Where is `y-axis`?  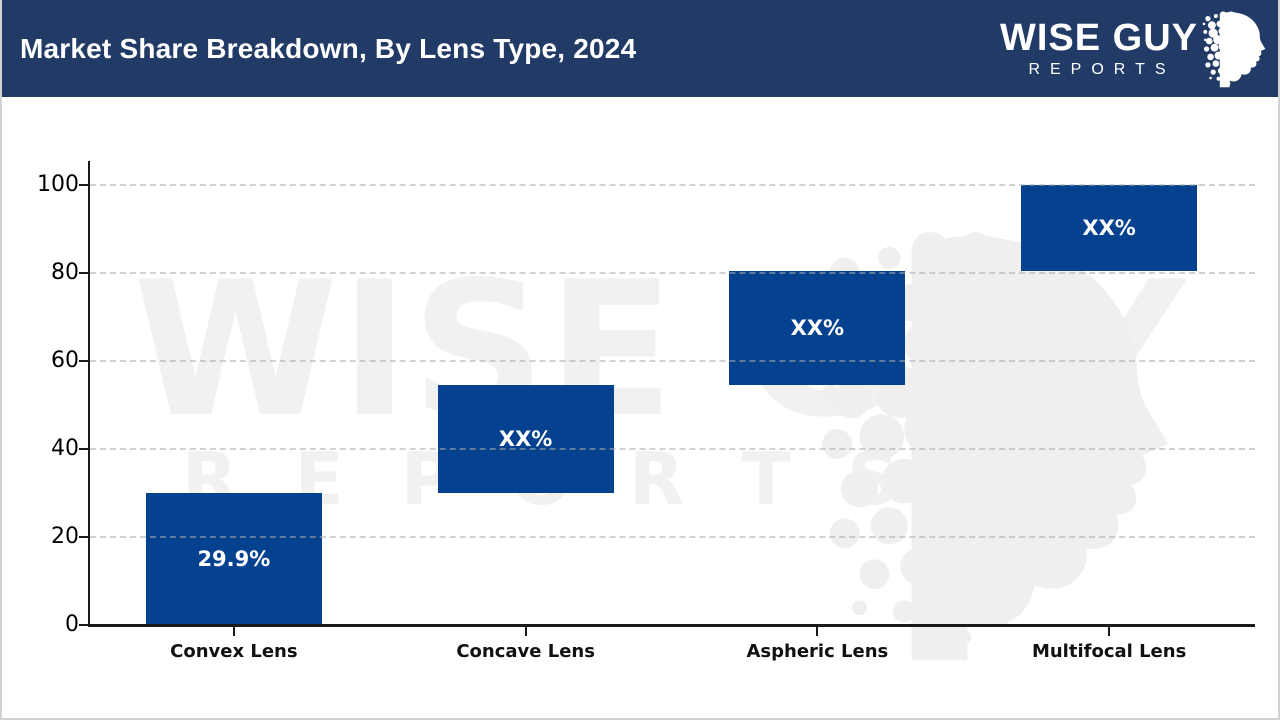
y-axis is located at coordinates (89, 393).